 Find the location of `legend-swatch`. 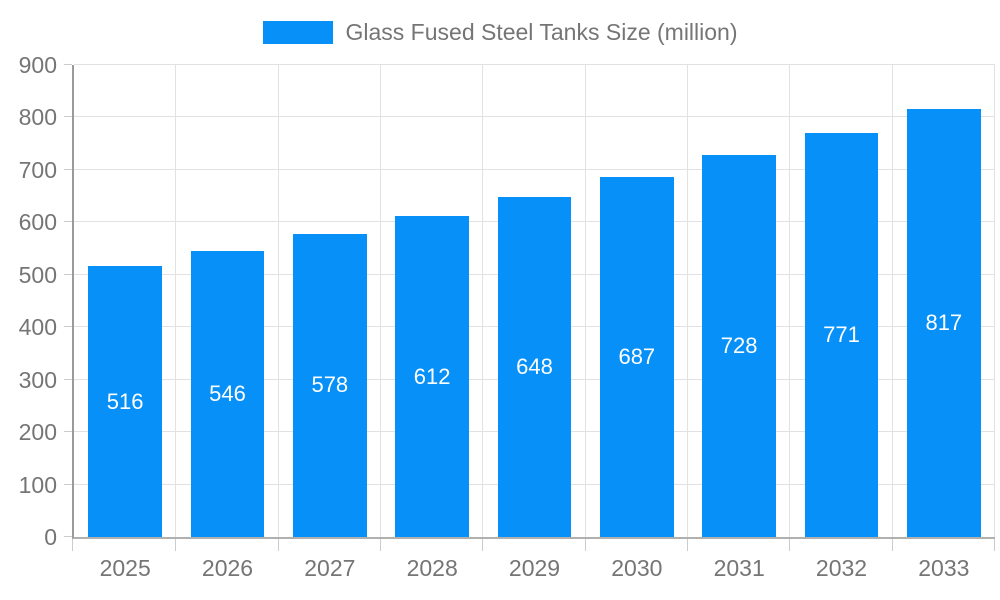

legend-swatch is located at coordinates (297, 32).